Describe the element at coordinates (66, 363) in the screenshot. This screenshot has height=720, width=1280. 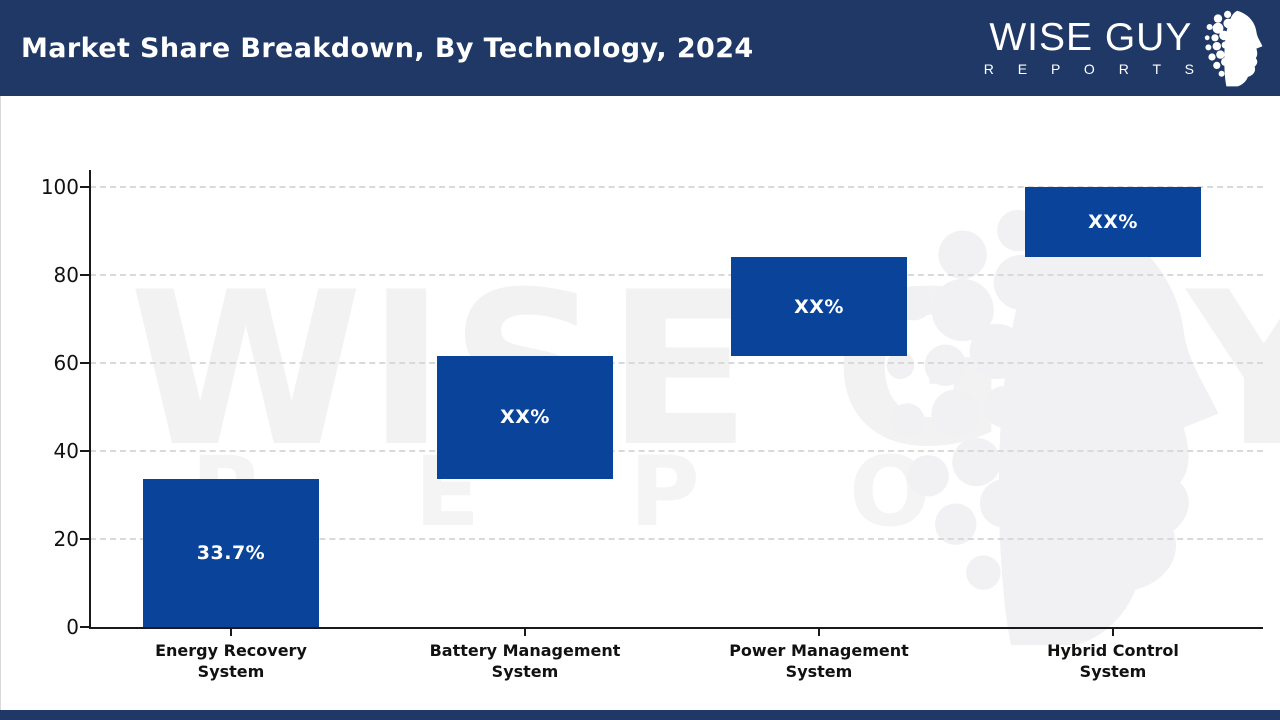
I see `y-tick-label-60: 60` at that location.